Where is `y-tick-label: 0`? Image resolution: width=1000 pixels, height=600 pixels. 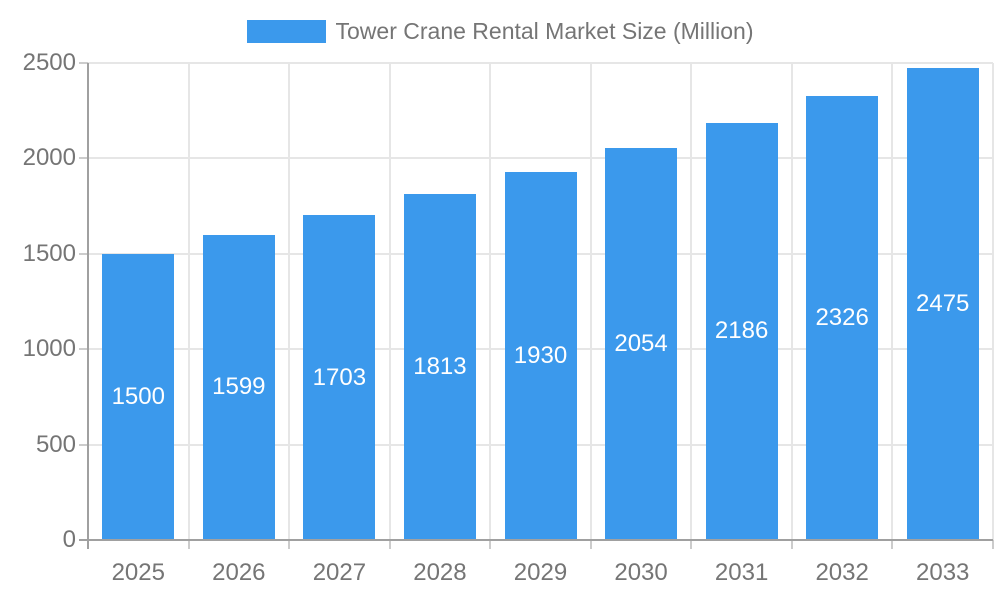 y-tick-label: 0 is located at coordinates (69, 539).